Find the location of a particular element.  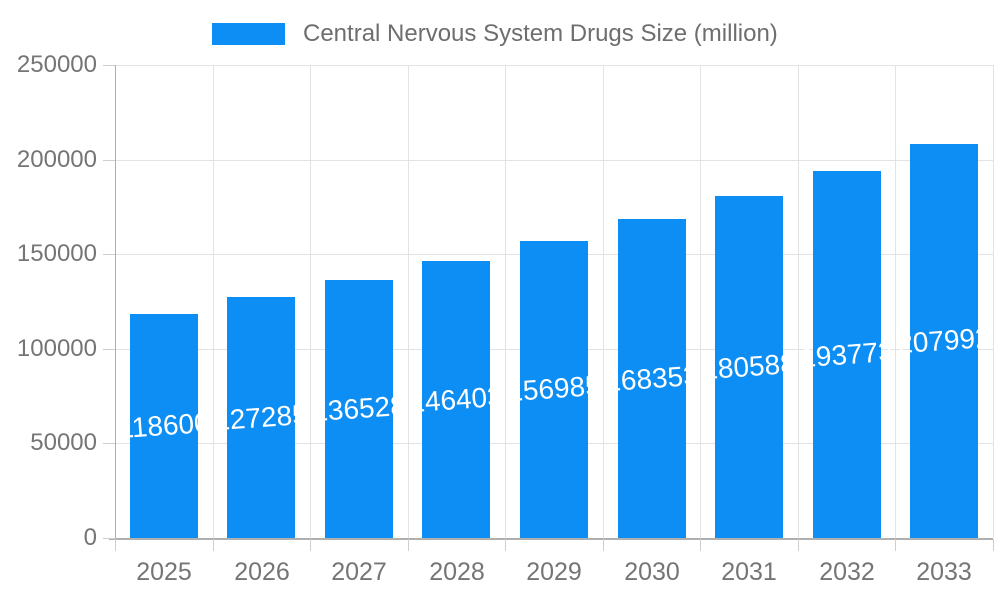

x-axis-tick-label: 2033 is located at coordinates (944, 572).